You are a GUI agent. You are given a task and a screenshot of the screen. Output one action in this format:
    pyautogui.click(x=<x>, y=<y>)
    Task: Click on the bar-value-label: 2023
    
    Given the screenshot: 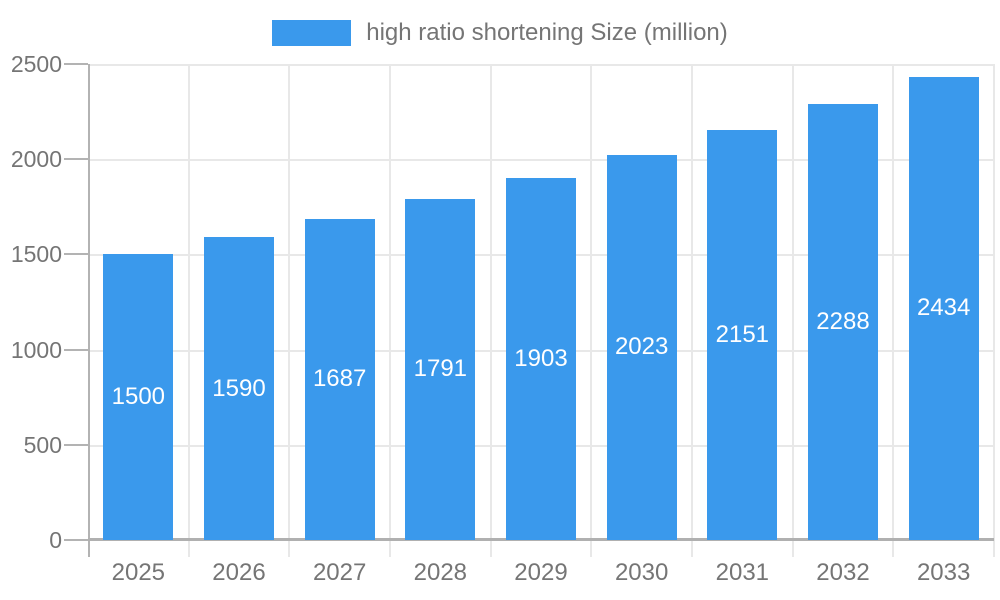 What is the action you would take?
    pyautogui.click(x=641, y=347)
    